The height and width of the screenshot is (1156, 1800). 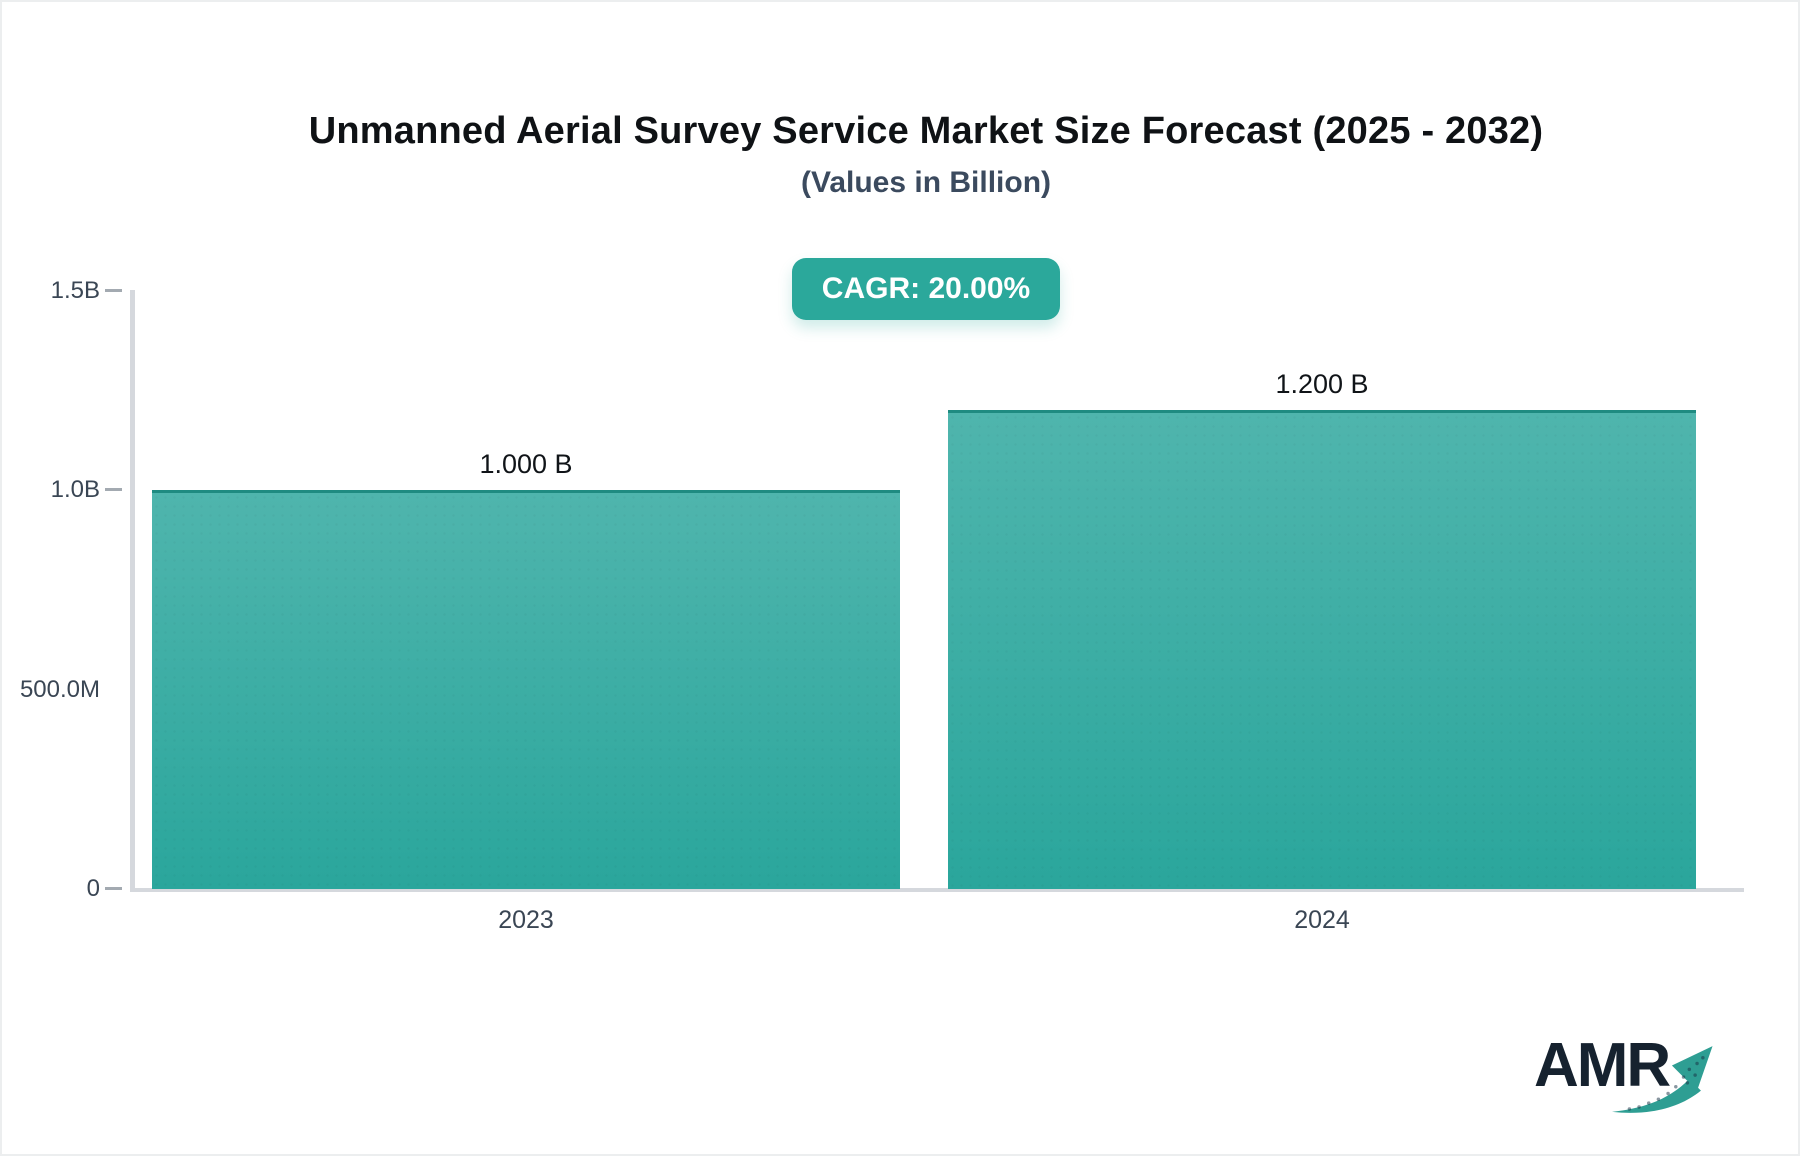 I want to click on bar-value-label: 1.200 B, so click(x=1322, y=384).